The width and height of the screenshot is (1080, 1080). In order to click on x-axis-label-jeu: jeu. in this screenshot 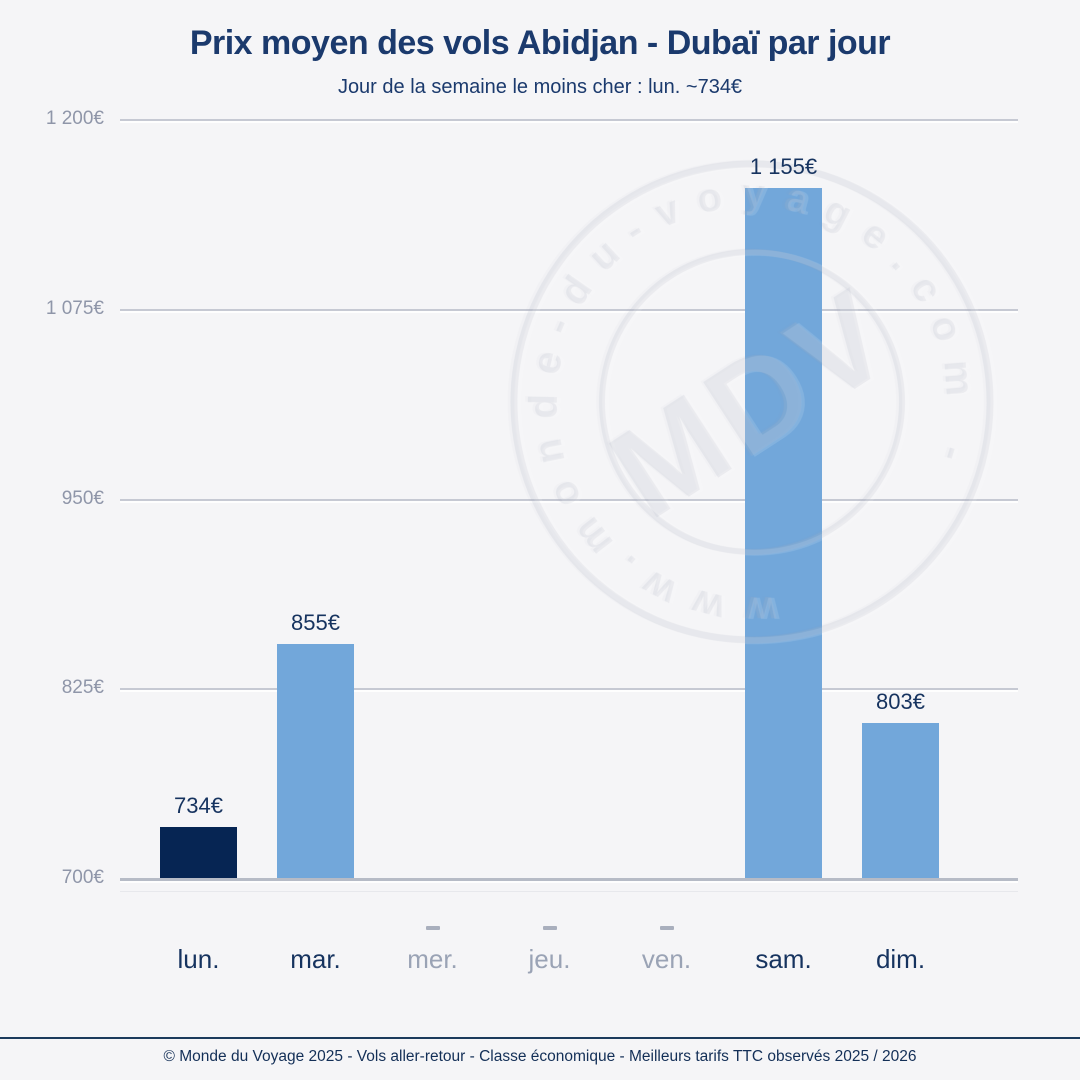, I will do `click(549, 959)`.